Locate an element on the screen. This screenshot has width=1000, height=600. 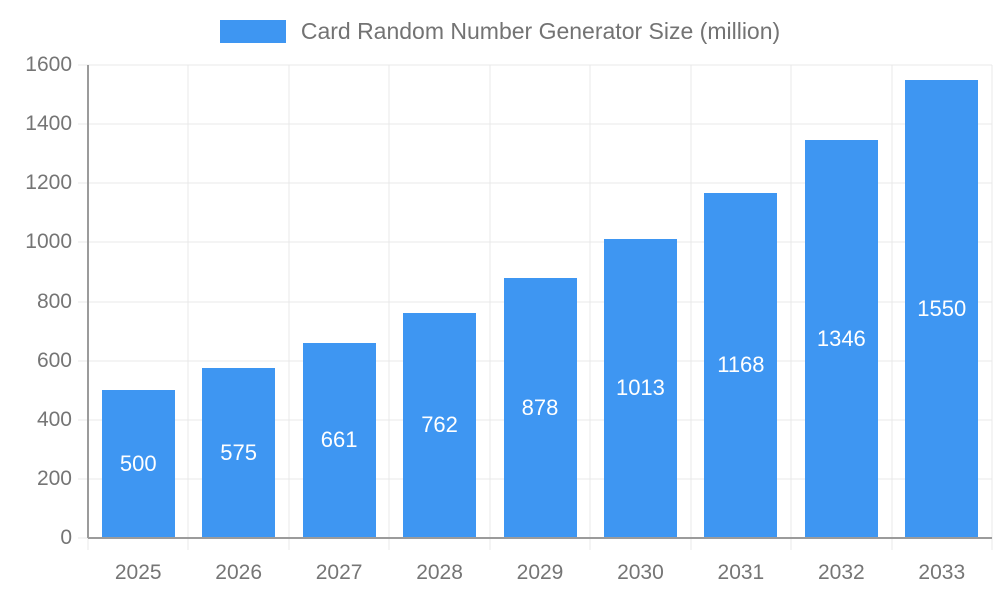
y-axis-line is located at coordinates (88, 301).